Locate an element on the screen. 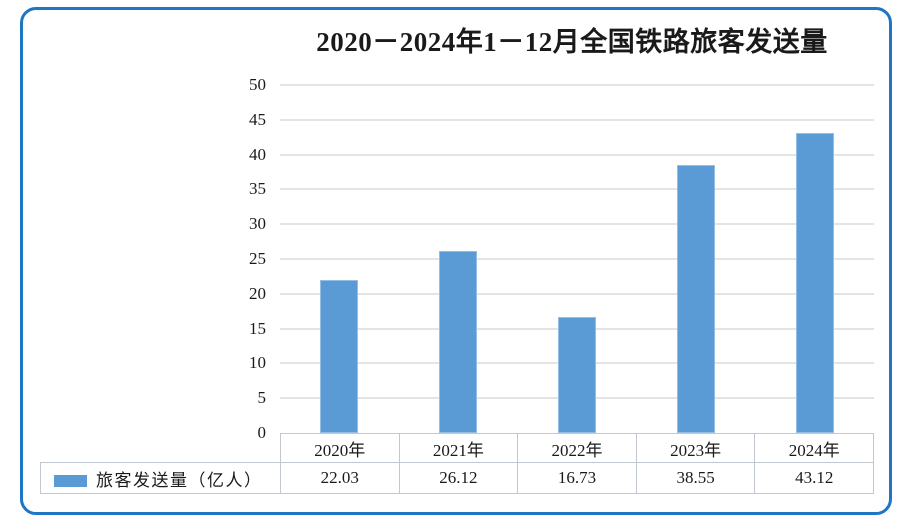  y-axis-tick-label: 15 is located at coordinates (257, 328).